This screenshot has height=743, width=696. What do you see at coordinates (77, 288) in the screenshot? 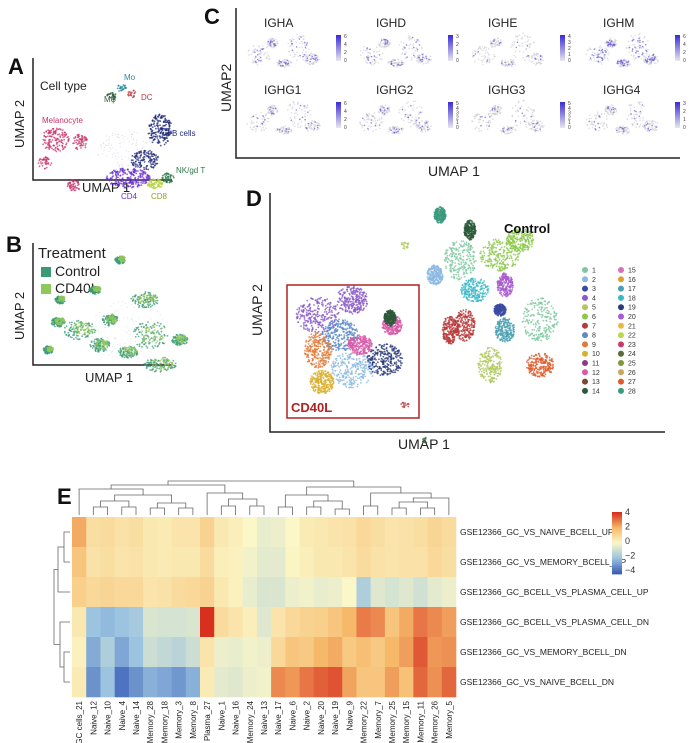
I see `legend-cd40l-label: CD40L` at bounding box center [77, 288].